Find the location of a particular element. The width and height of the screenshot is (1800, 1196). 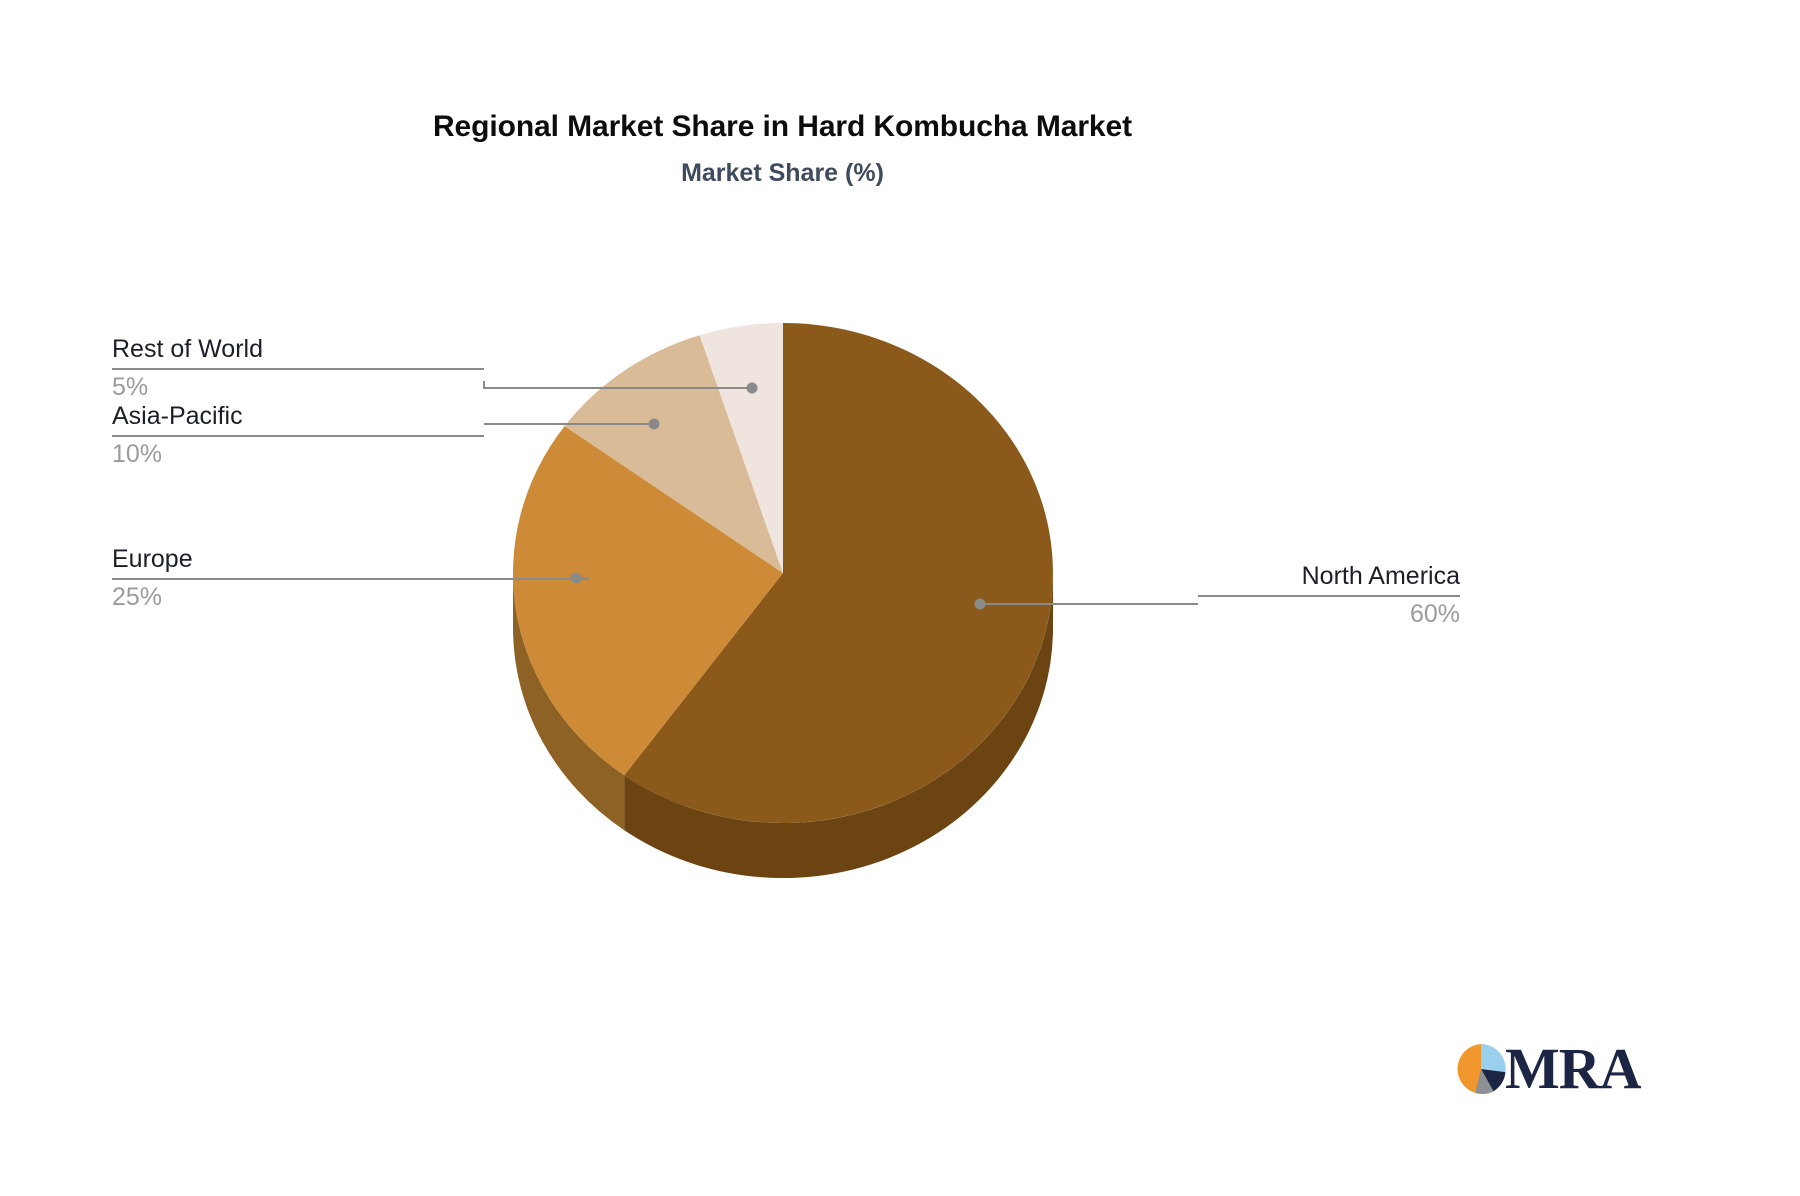

callout-asia-pacific: Asia-Pacific 10% is located at coordinates (298, 435).